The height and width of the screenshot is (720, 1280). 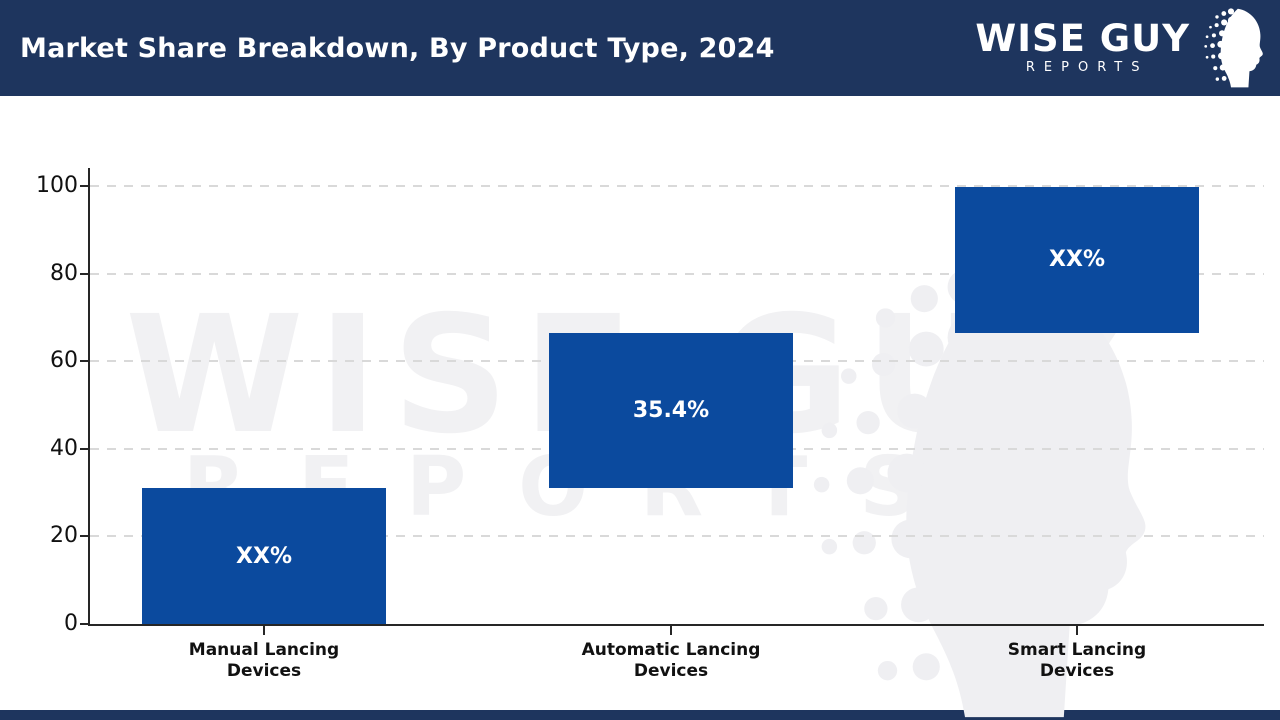 I want to click on wise-guy-logo: WISE GUY REPORTS, so click(x=1121, y=47).